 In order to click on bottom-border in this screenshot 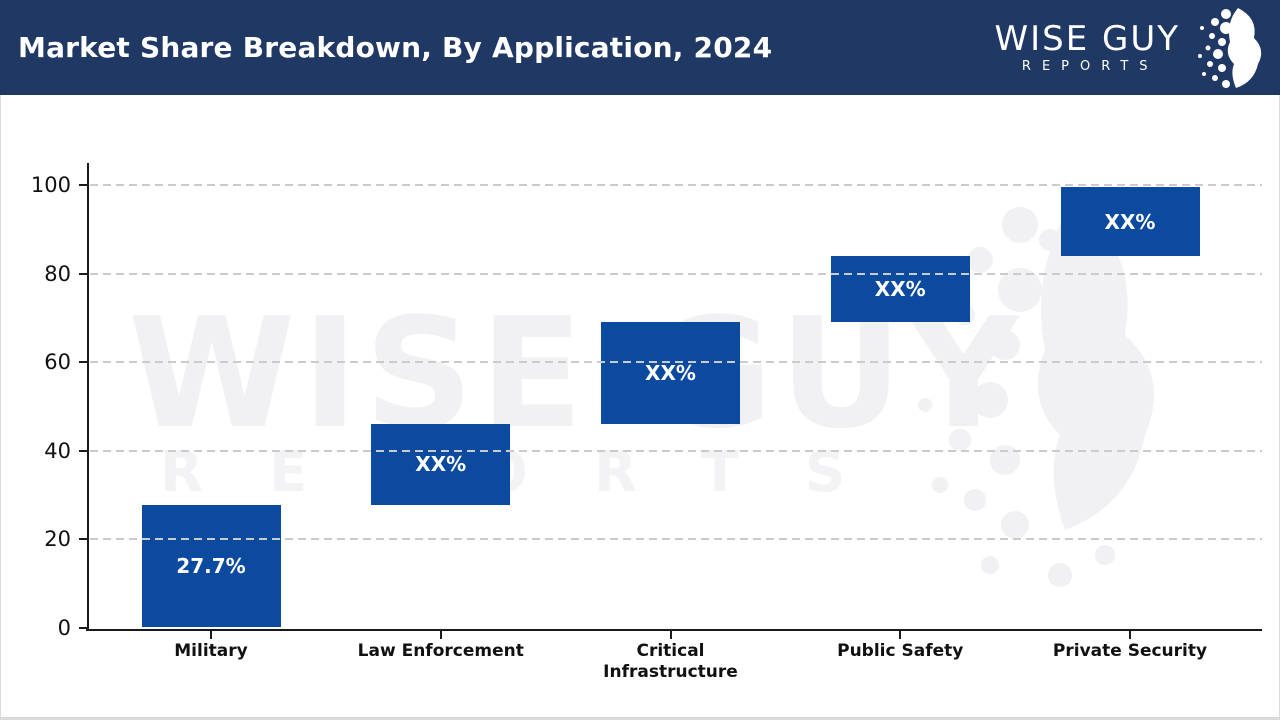, I will do `click(640, 718)`.